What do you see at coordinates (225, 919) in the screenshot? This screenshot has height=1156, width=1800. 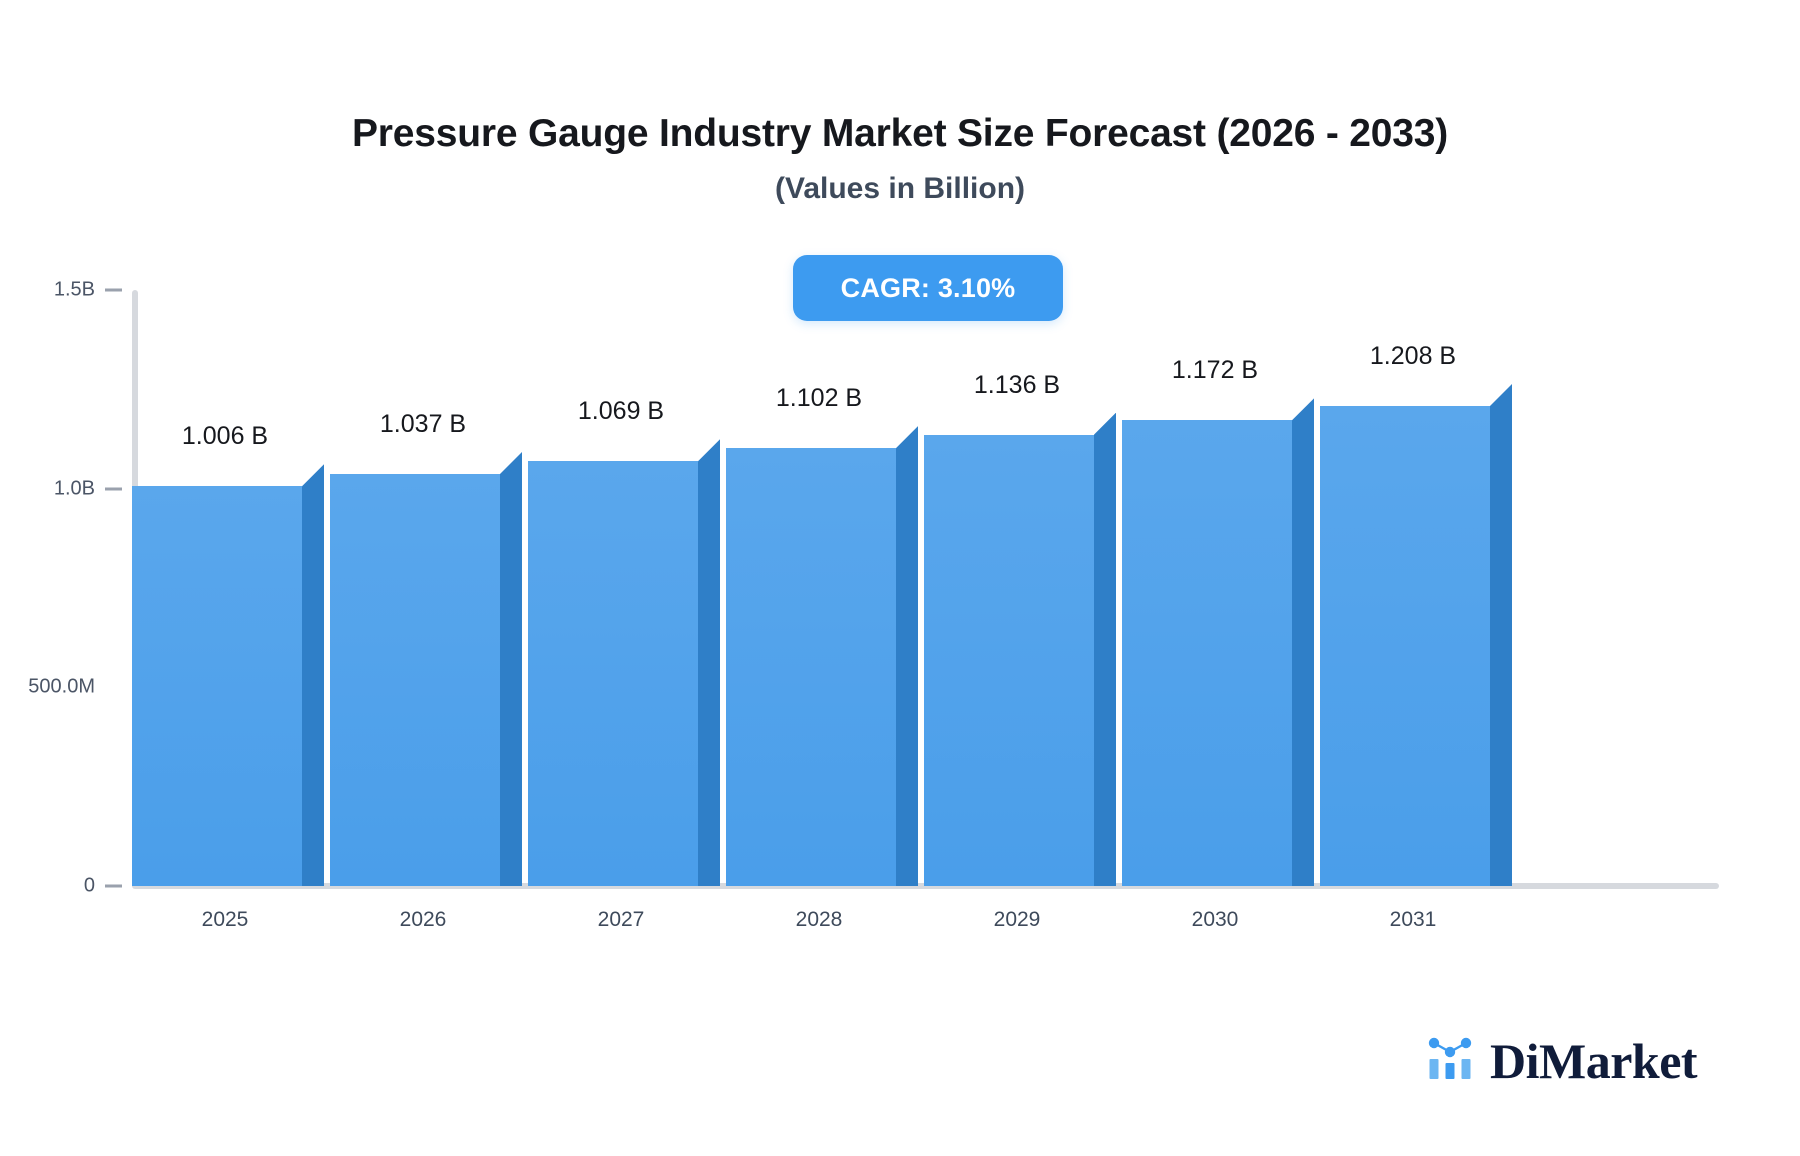 I see `x-tick-label: 2025` at bounding box center [225, 919].